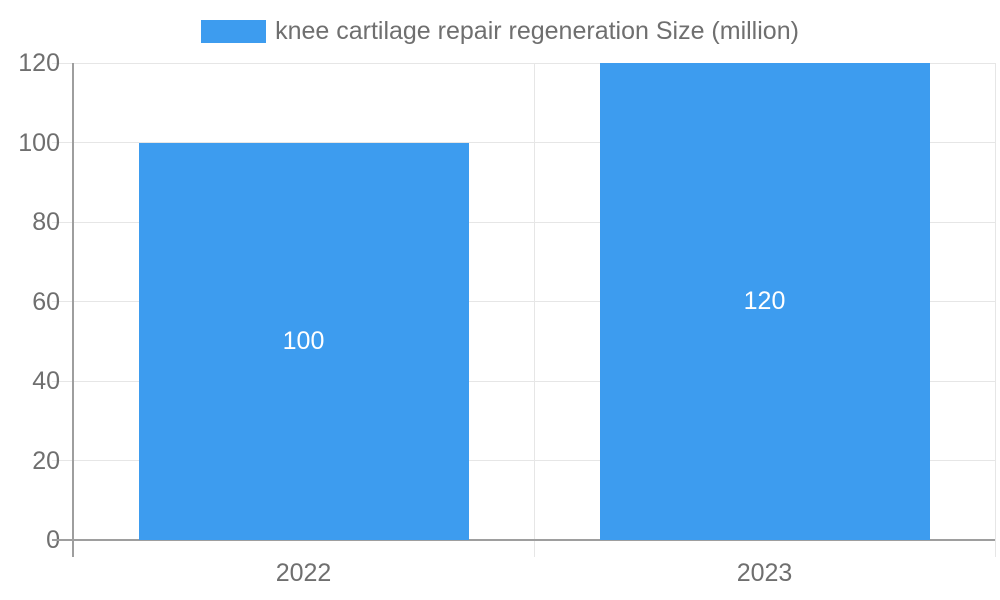 This screenshot has height=600, width=1000. I want to click on y-axis-line, so click(73, 310).